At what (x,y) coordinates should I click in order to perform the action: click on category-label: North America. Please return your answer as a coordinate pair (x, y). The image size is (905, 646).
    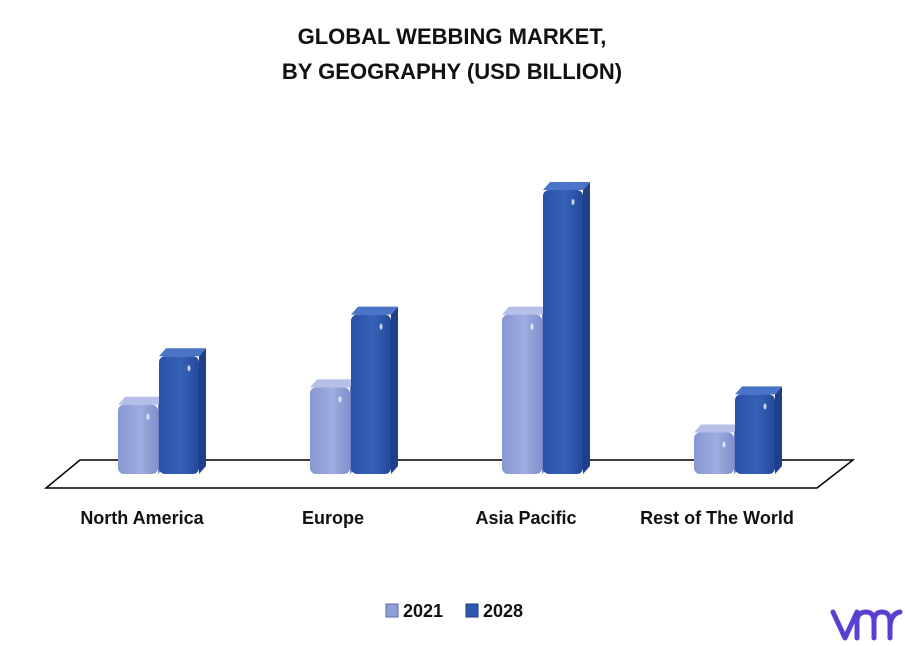
    Looking at the image, I should click on (142, 518).